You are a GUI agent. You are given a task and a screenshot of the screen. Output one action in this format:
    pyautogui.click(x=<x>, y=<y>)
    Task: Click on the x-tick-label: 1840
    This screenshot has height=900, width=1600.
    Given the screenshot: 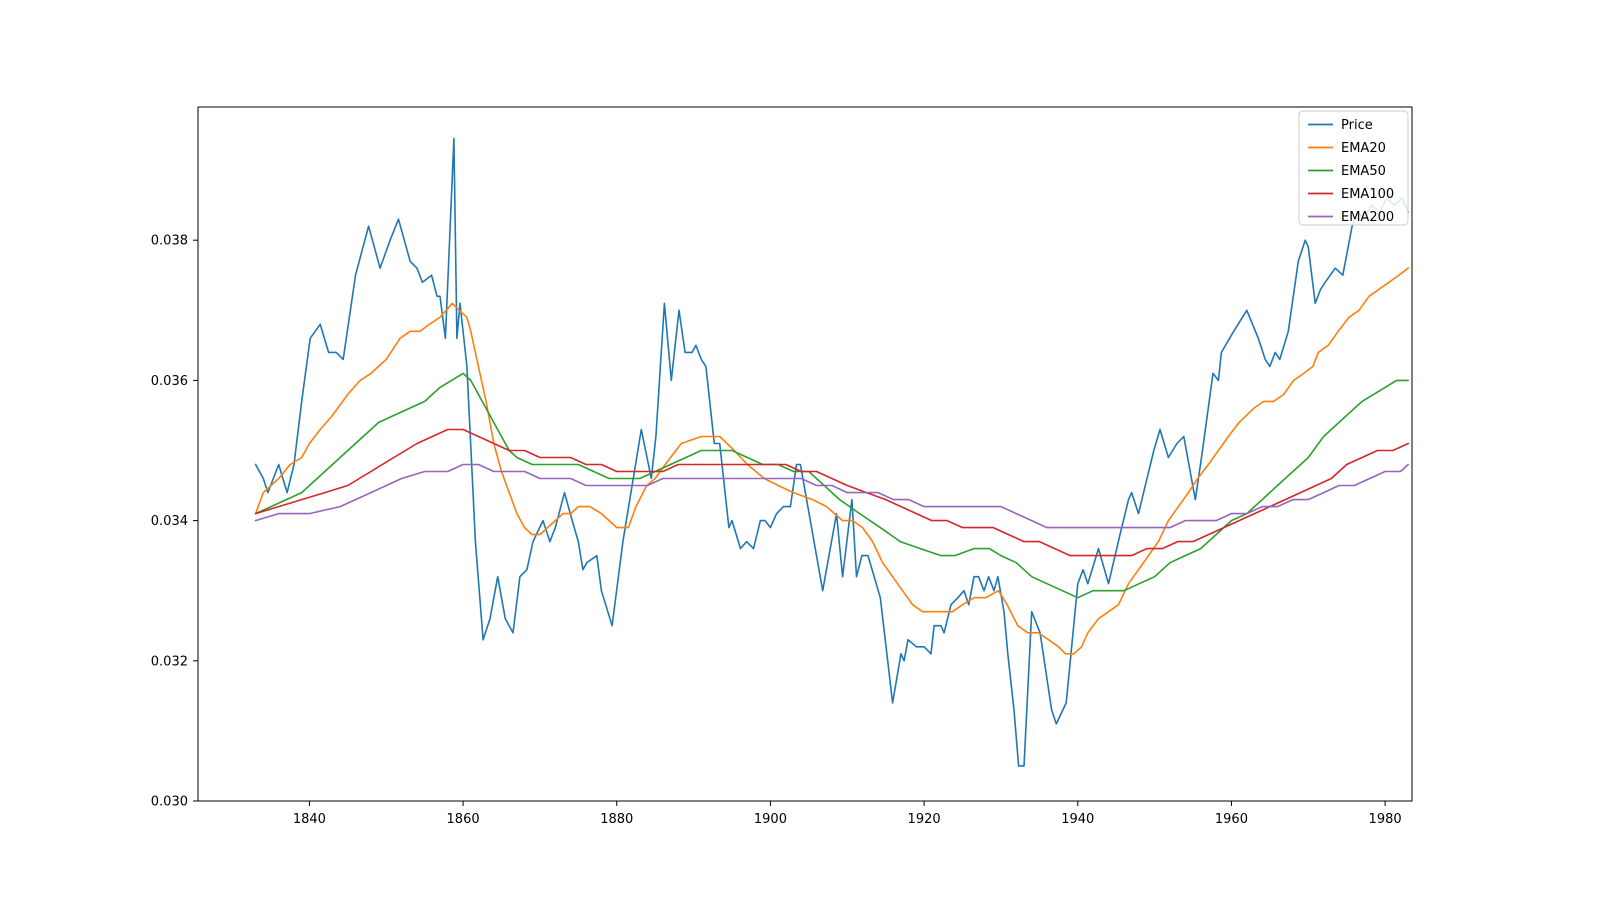 What is the action you would take?
    pyautogui.click(x=309, y=819)
    